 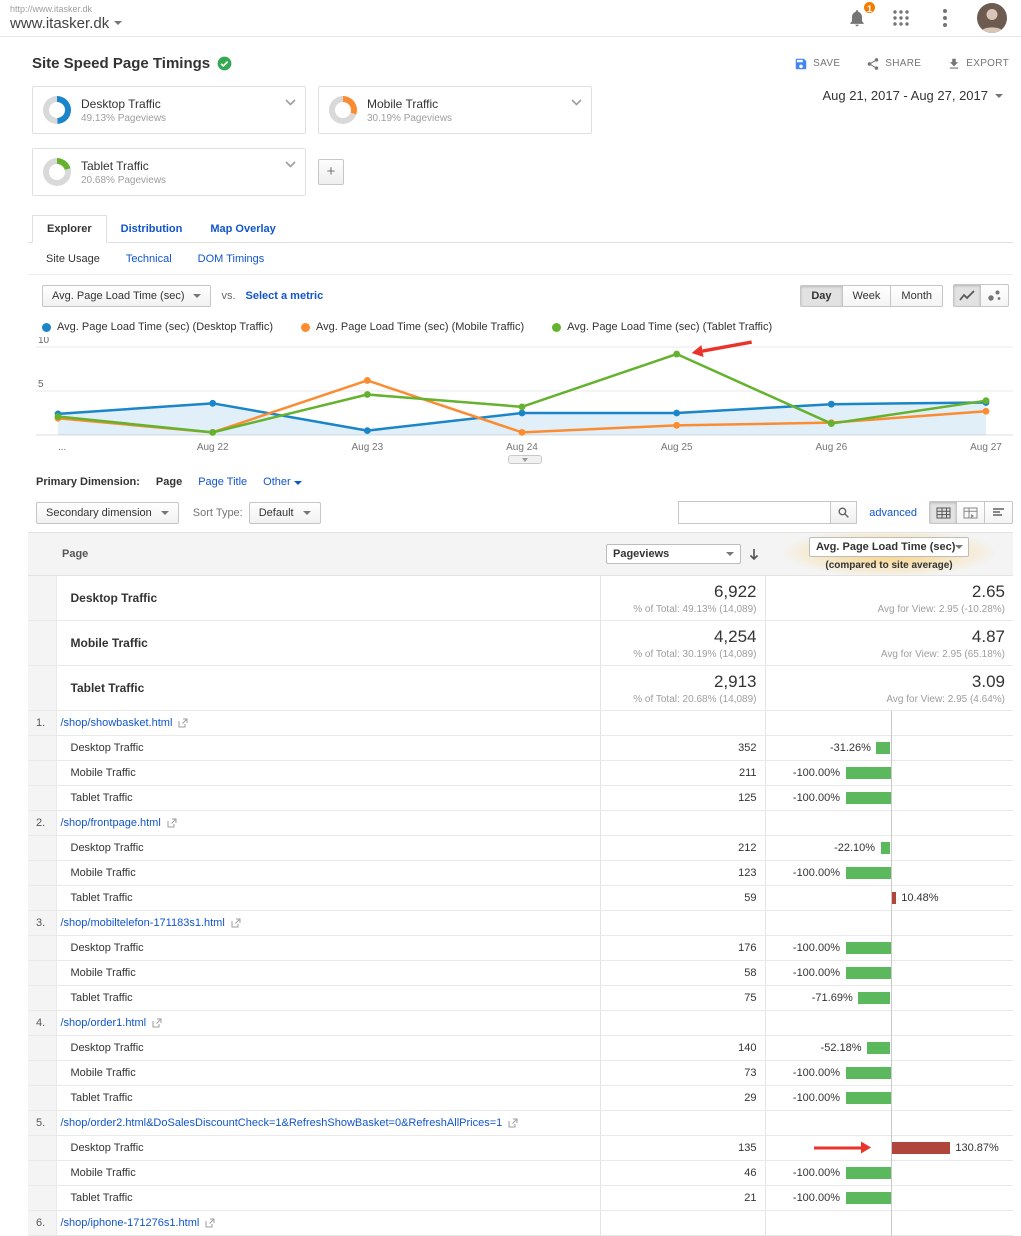 I want to click on granularity-week-button: Week, so click(x=867, y=295).